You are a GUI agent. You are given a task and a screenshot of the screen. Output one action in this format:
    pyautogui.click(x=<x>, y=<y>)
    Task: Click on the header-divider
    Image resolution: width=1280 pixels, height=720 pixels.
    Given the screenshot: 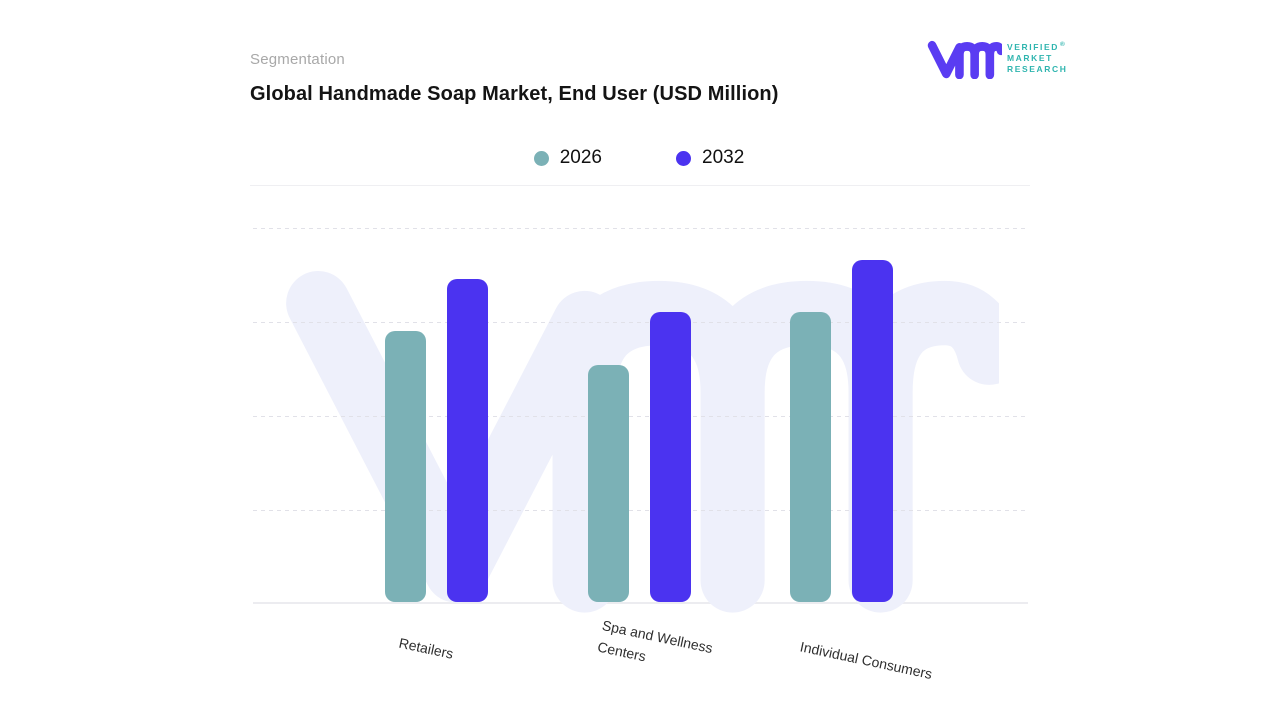 What is the action you would take?
    pyautogui.click(x=640, y=185)
    